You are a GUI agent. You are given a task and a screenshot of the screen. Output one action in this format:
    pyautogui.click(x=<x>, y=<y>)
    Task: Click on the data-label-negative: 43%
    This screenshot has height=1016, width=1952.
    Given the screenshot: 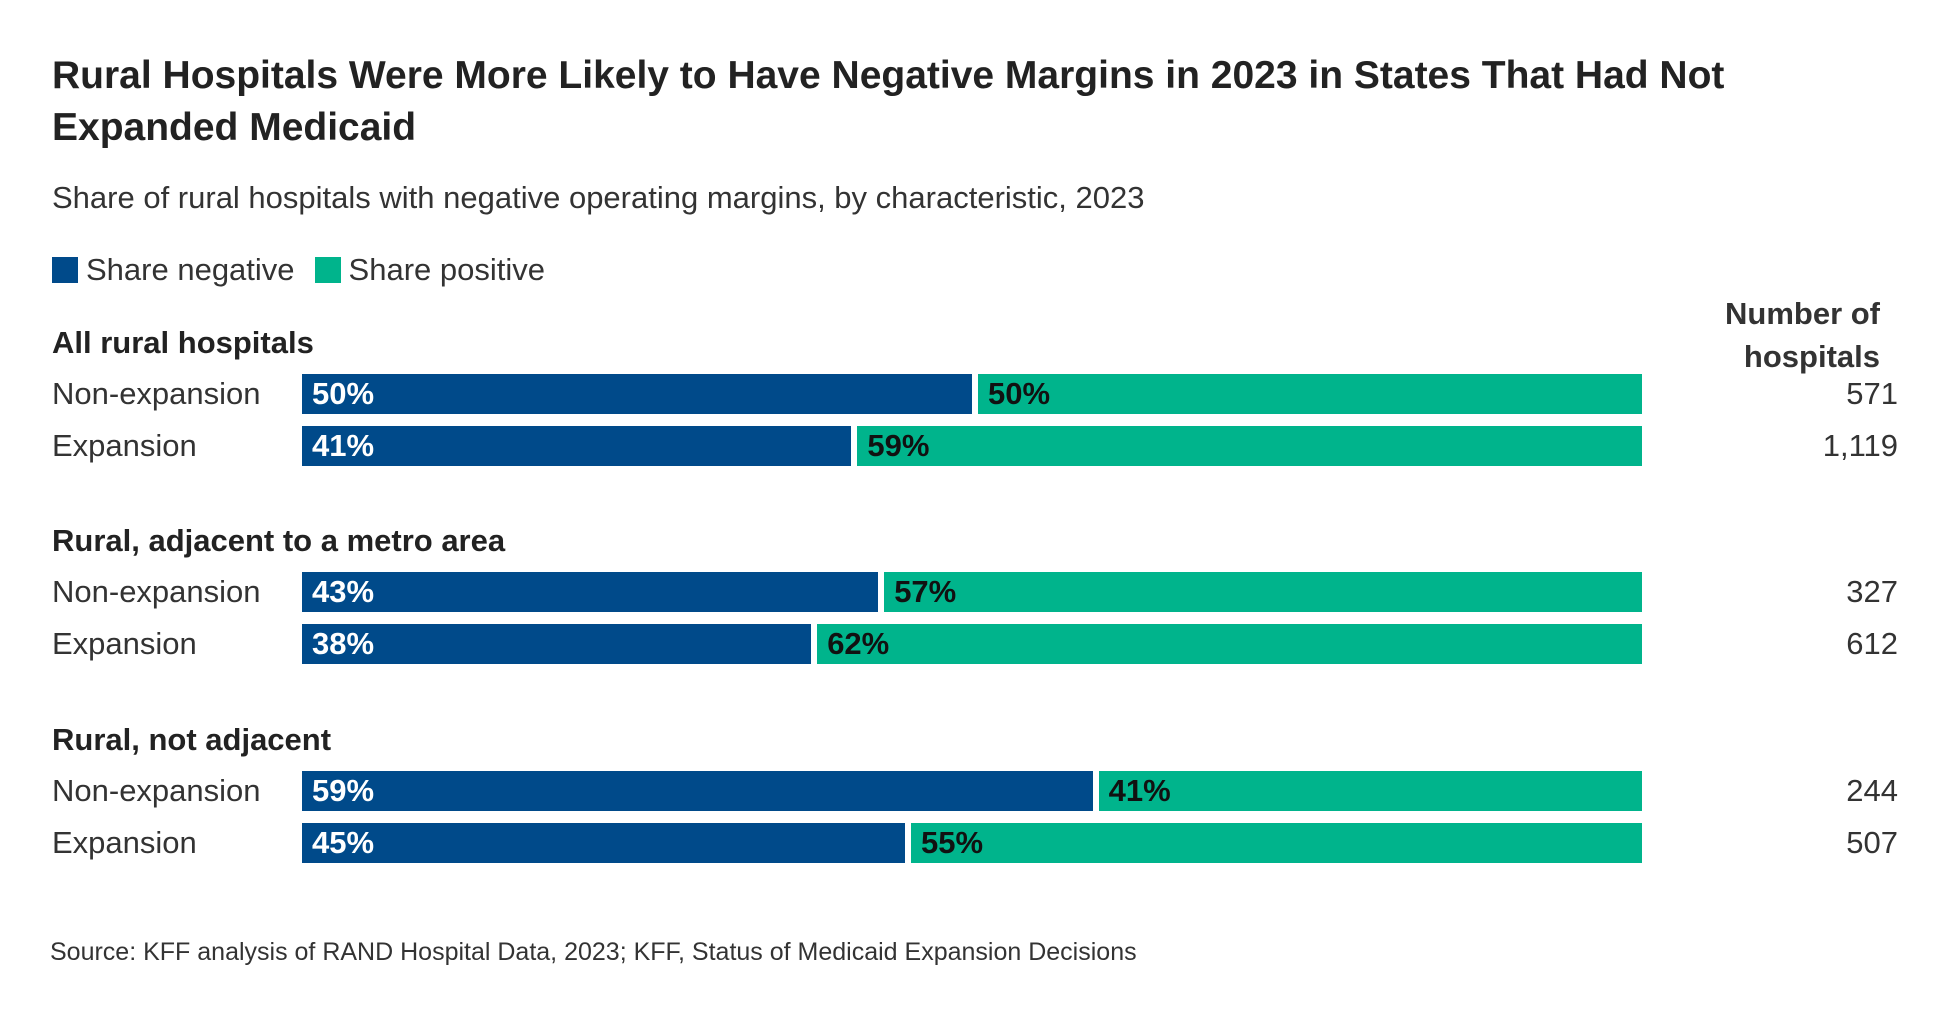 What is the action you would take?
    pyautogui.click(x=343, y=591)
    